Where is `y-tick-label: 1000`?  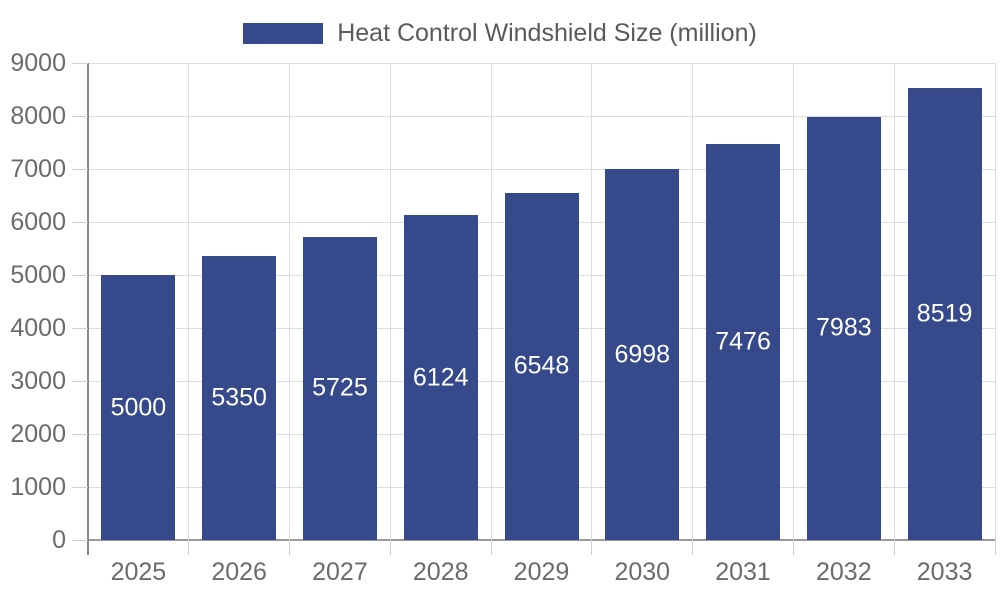
y-tick-label: 1000 is located at coordinates (38, 487).